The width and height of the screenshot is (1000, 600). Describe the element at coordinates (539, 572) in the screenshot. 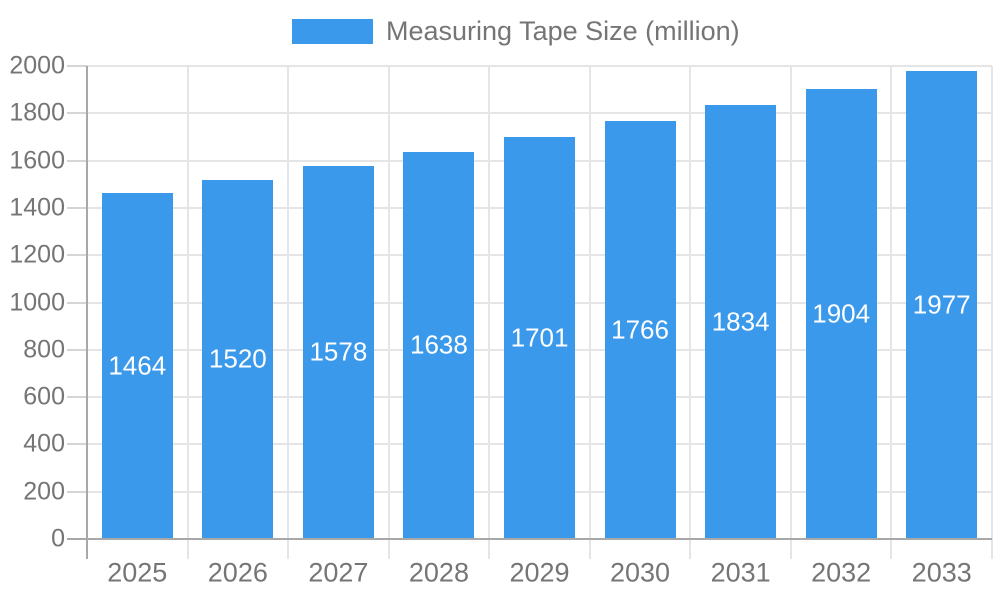

I see `x-tick-label: 2029` at that location.